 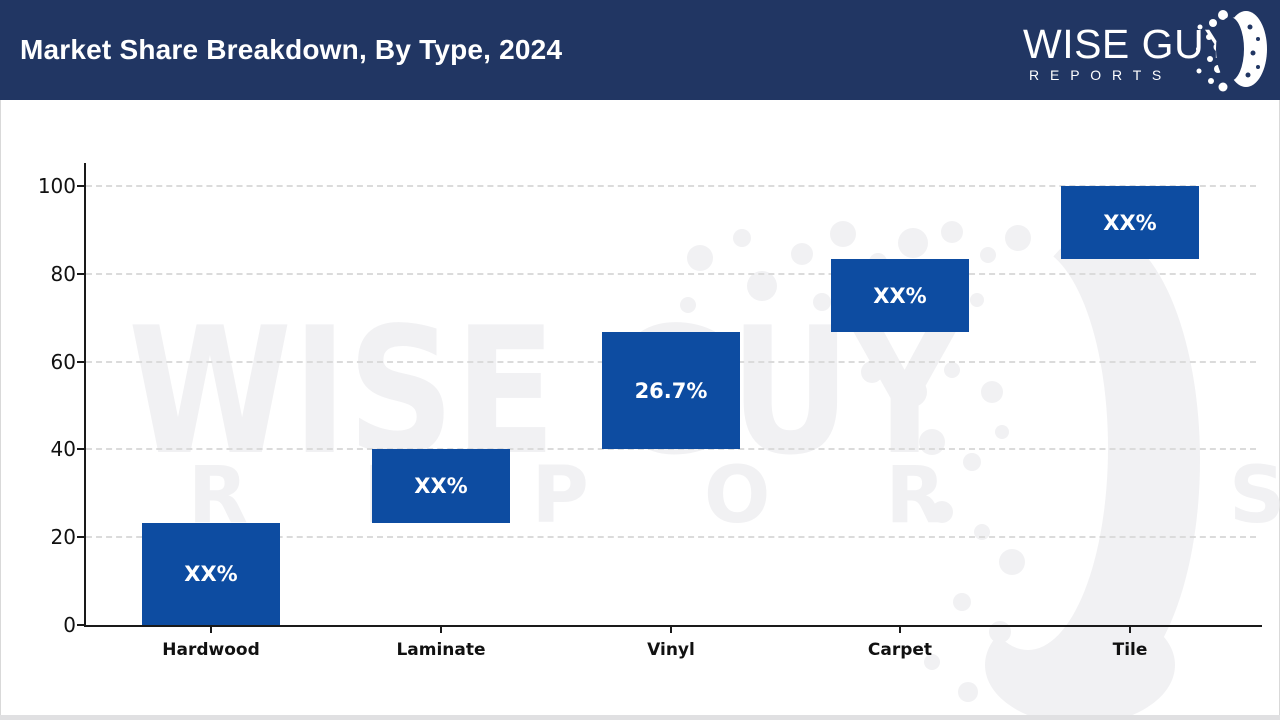 I want to click on x-tick-mark-tile, so click(x=1130, y=630).